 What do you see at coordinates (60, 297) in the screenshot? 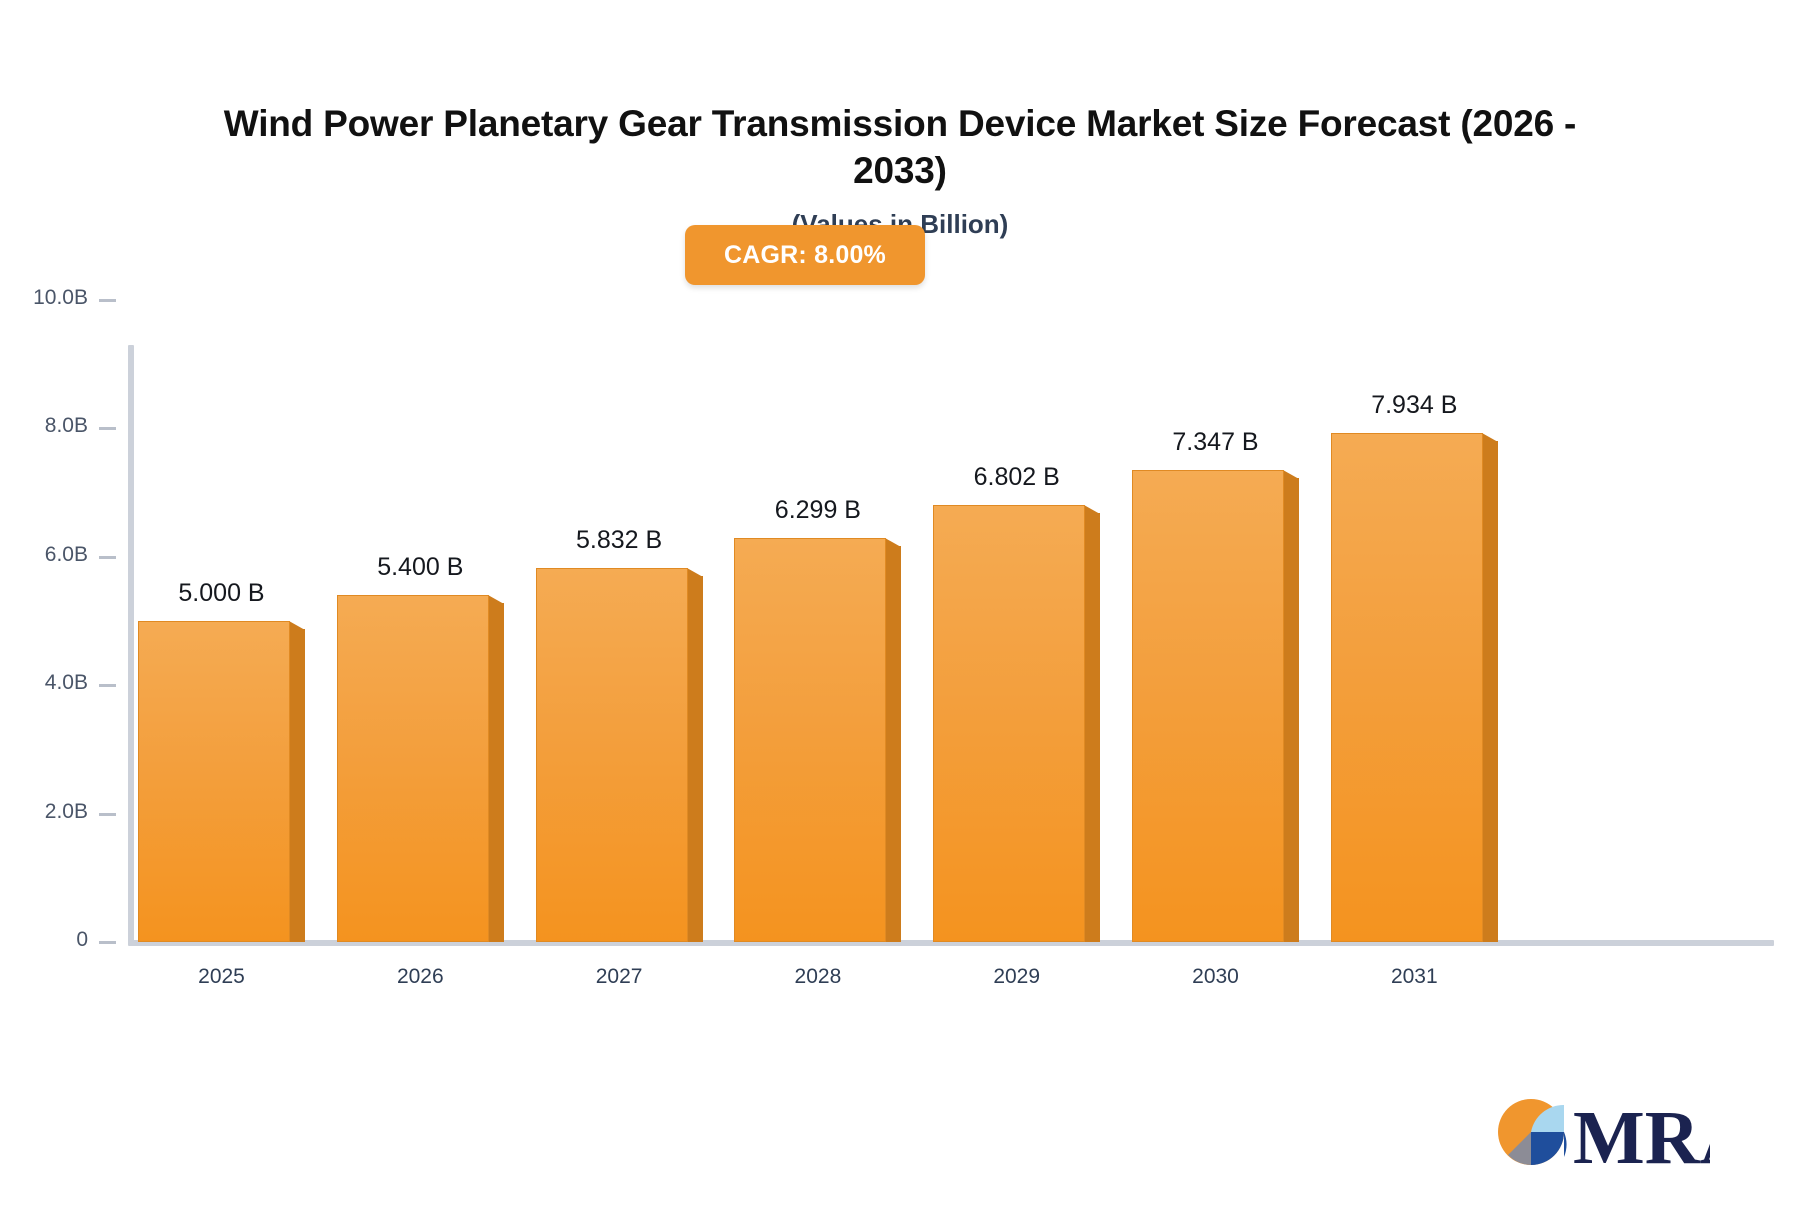
I see `y-tick-label: 10.0B` at bounding box center [60, 297].